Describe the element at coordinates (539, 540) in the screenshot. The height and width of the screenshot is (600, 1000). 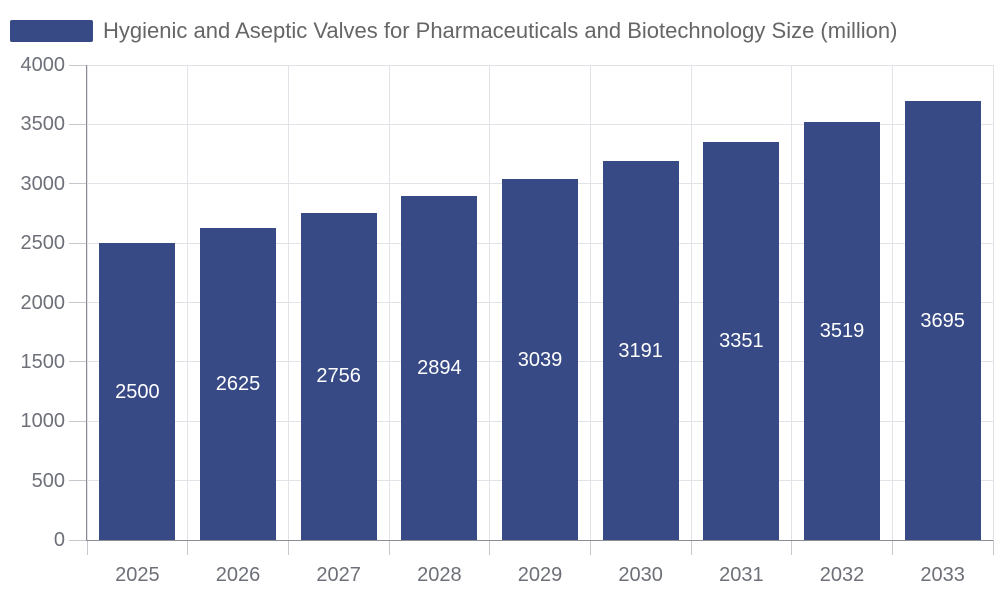
I see `x-axis-line` at that location.